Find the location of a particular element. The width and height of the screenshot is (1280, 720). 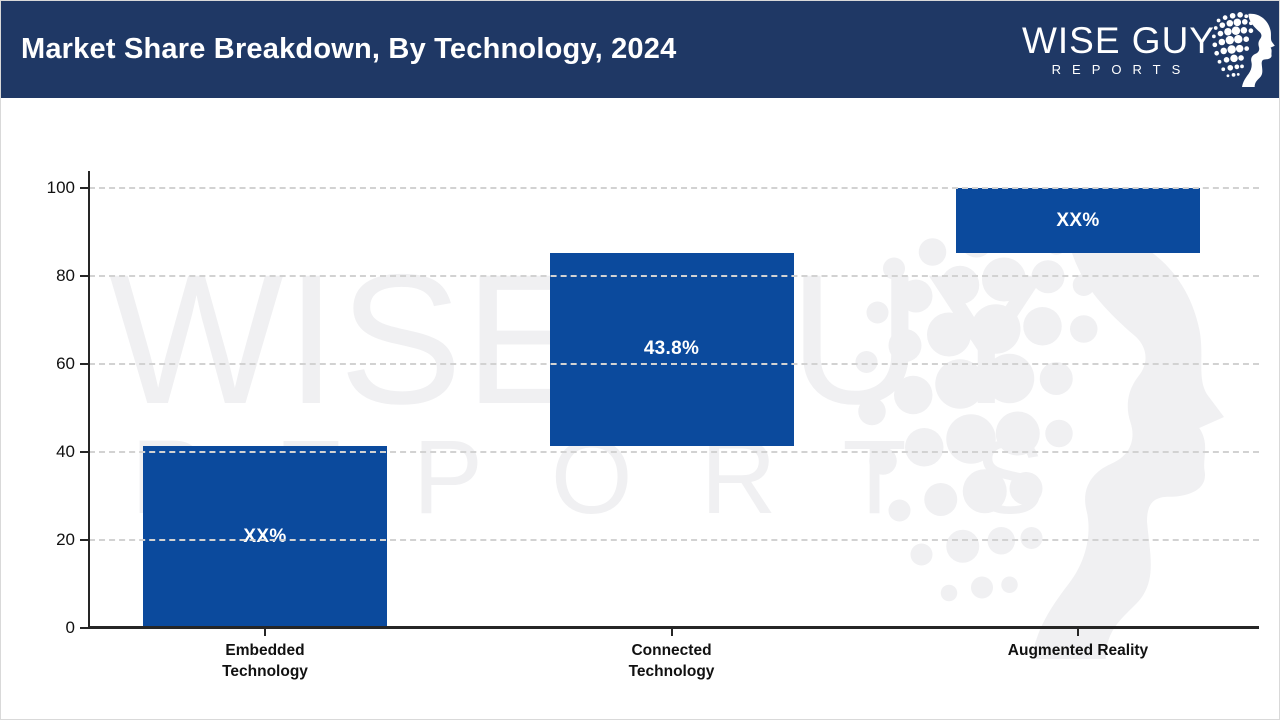

bar-connected-technology: 43.8% is located at coordinates (671, 349).